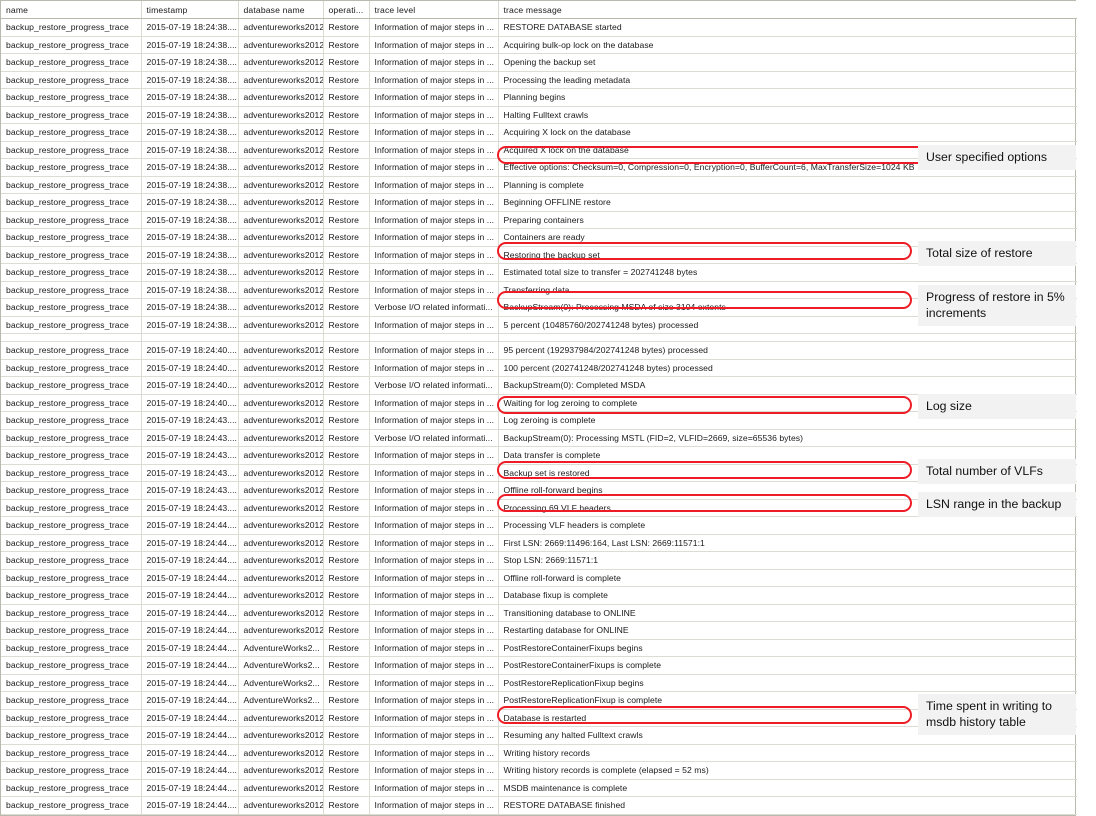  What do you see at coordinates (71, 337) in the screenshot?
I see `gap-cell-name` at bounding box center [71, 337].